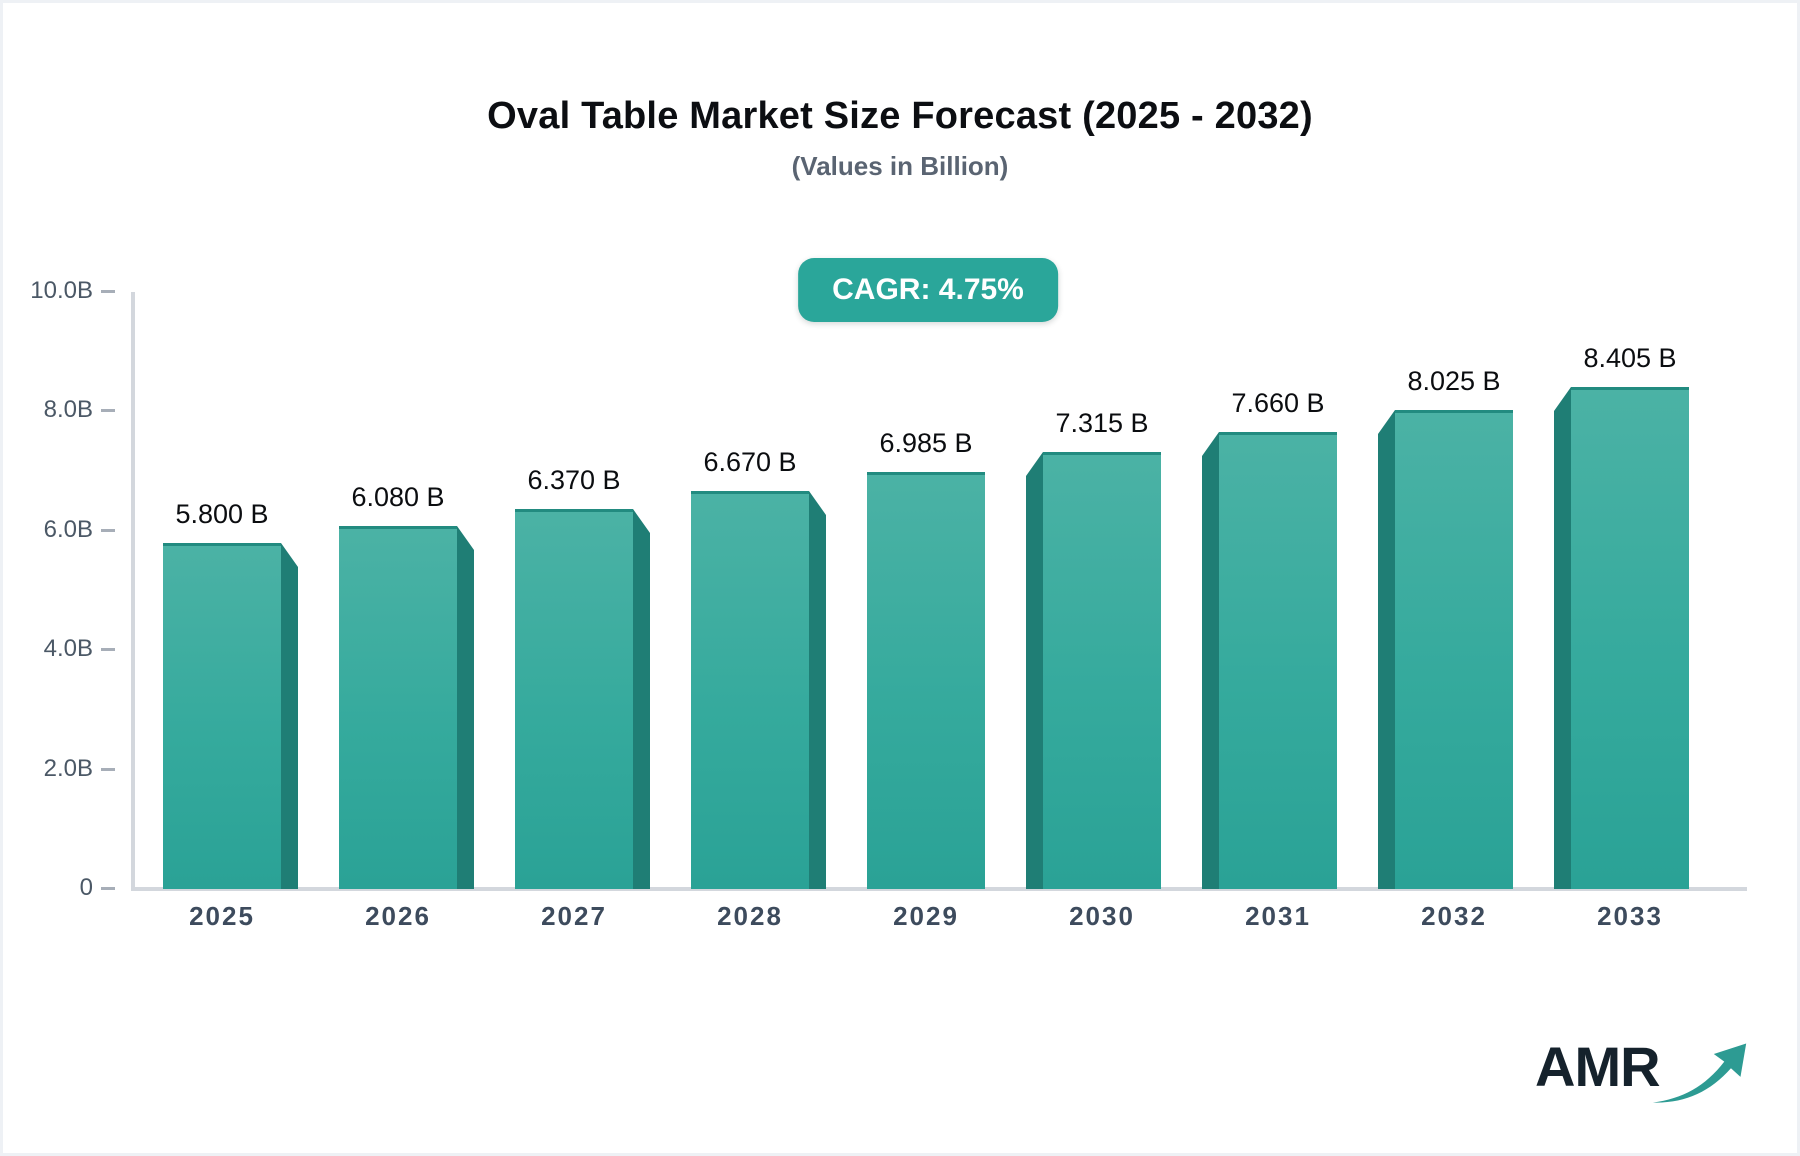 The width and height of the screenshot is (1800, 1156). Describe the element at coordinates (926, 916) in the screenshot. I see `x-axis-label-2029: 2029` at that location.